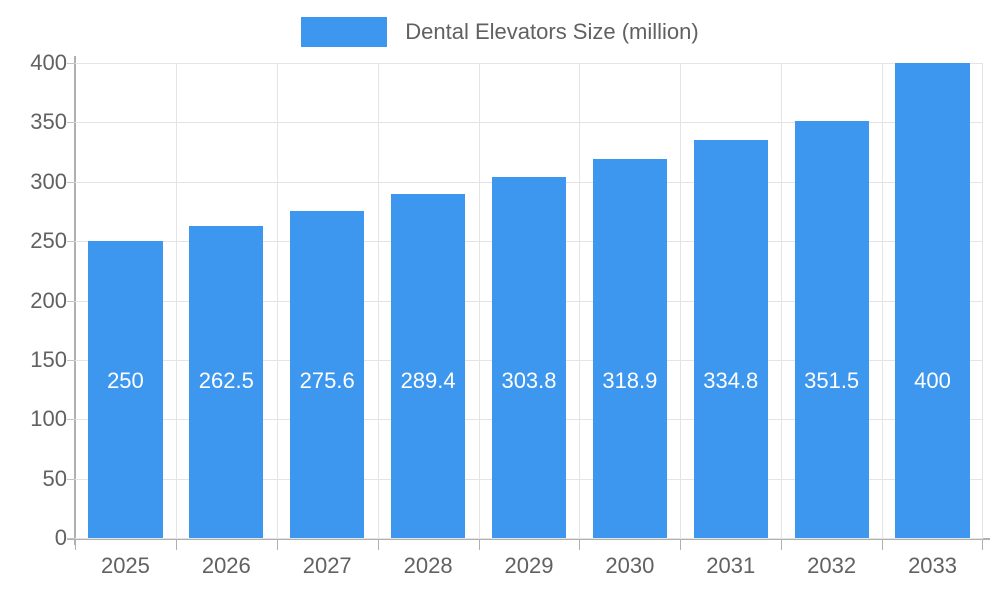  Describe the element at coordinates (932, 300) in the screenshot. I see `bar: 400` at that location.